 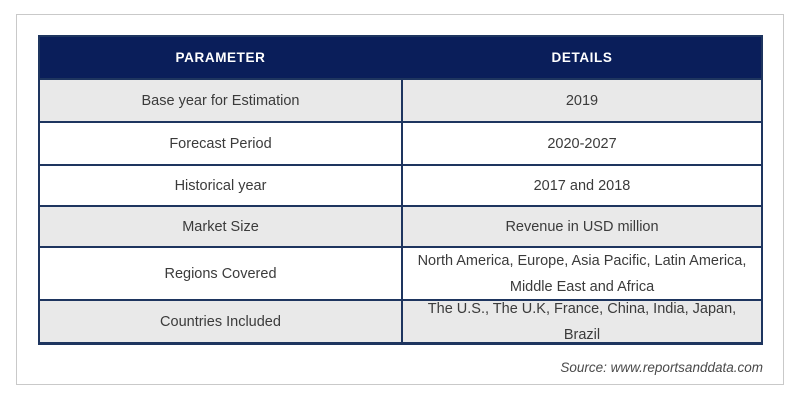 I want to click on details-cell: Revenue in USD million, so click(x=581, y=226).